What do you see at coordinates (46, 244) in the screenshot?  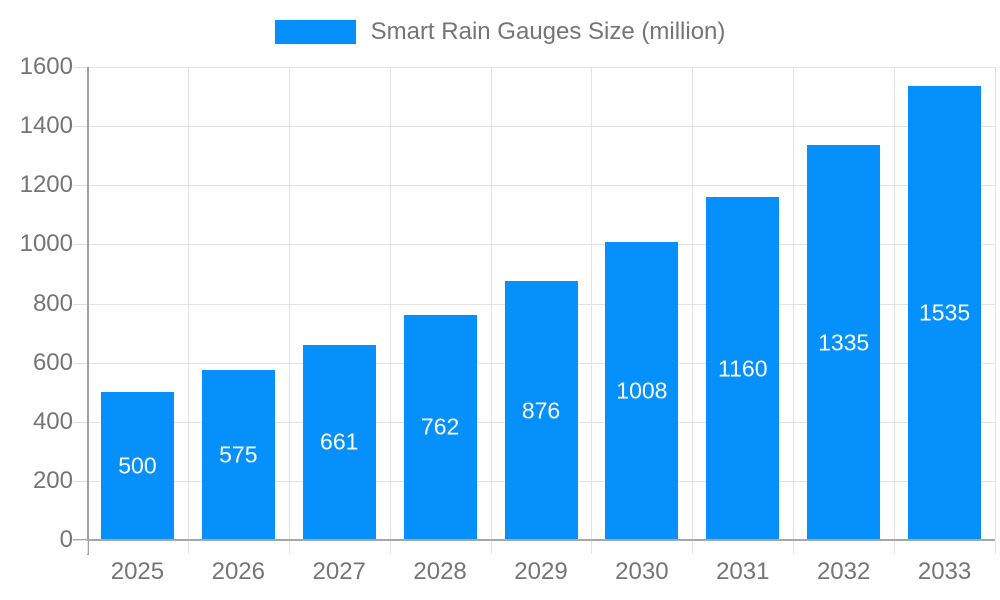 I see `y-axis-tick-label: 1000` at bounding box center [46, 244].